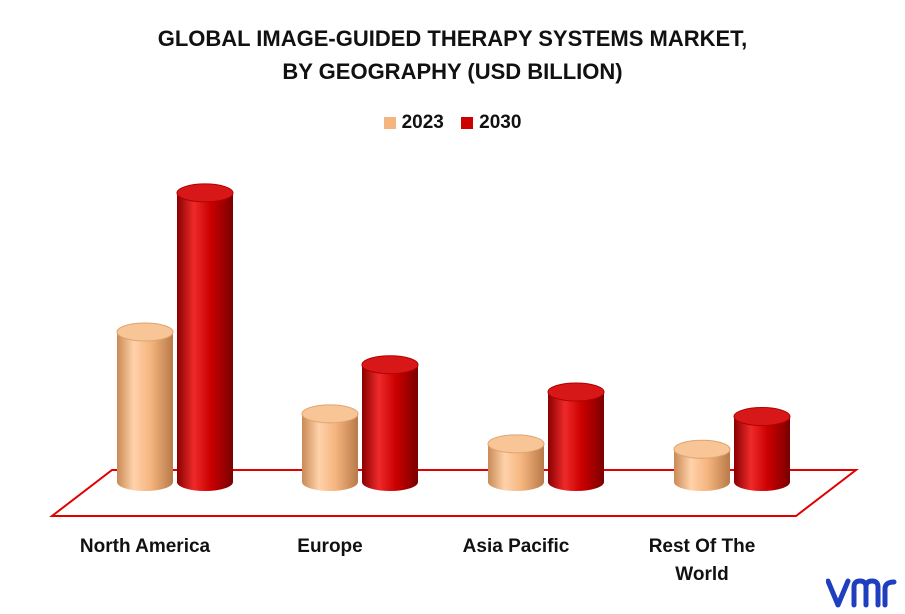 This screenshot has height=614, width=905. I want to click on bar-2030-europe, so click(390, 423).